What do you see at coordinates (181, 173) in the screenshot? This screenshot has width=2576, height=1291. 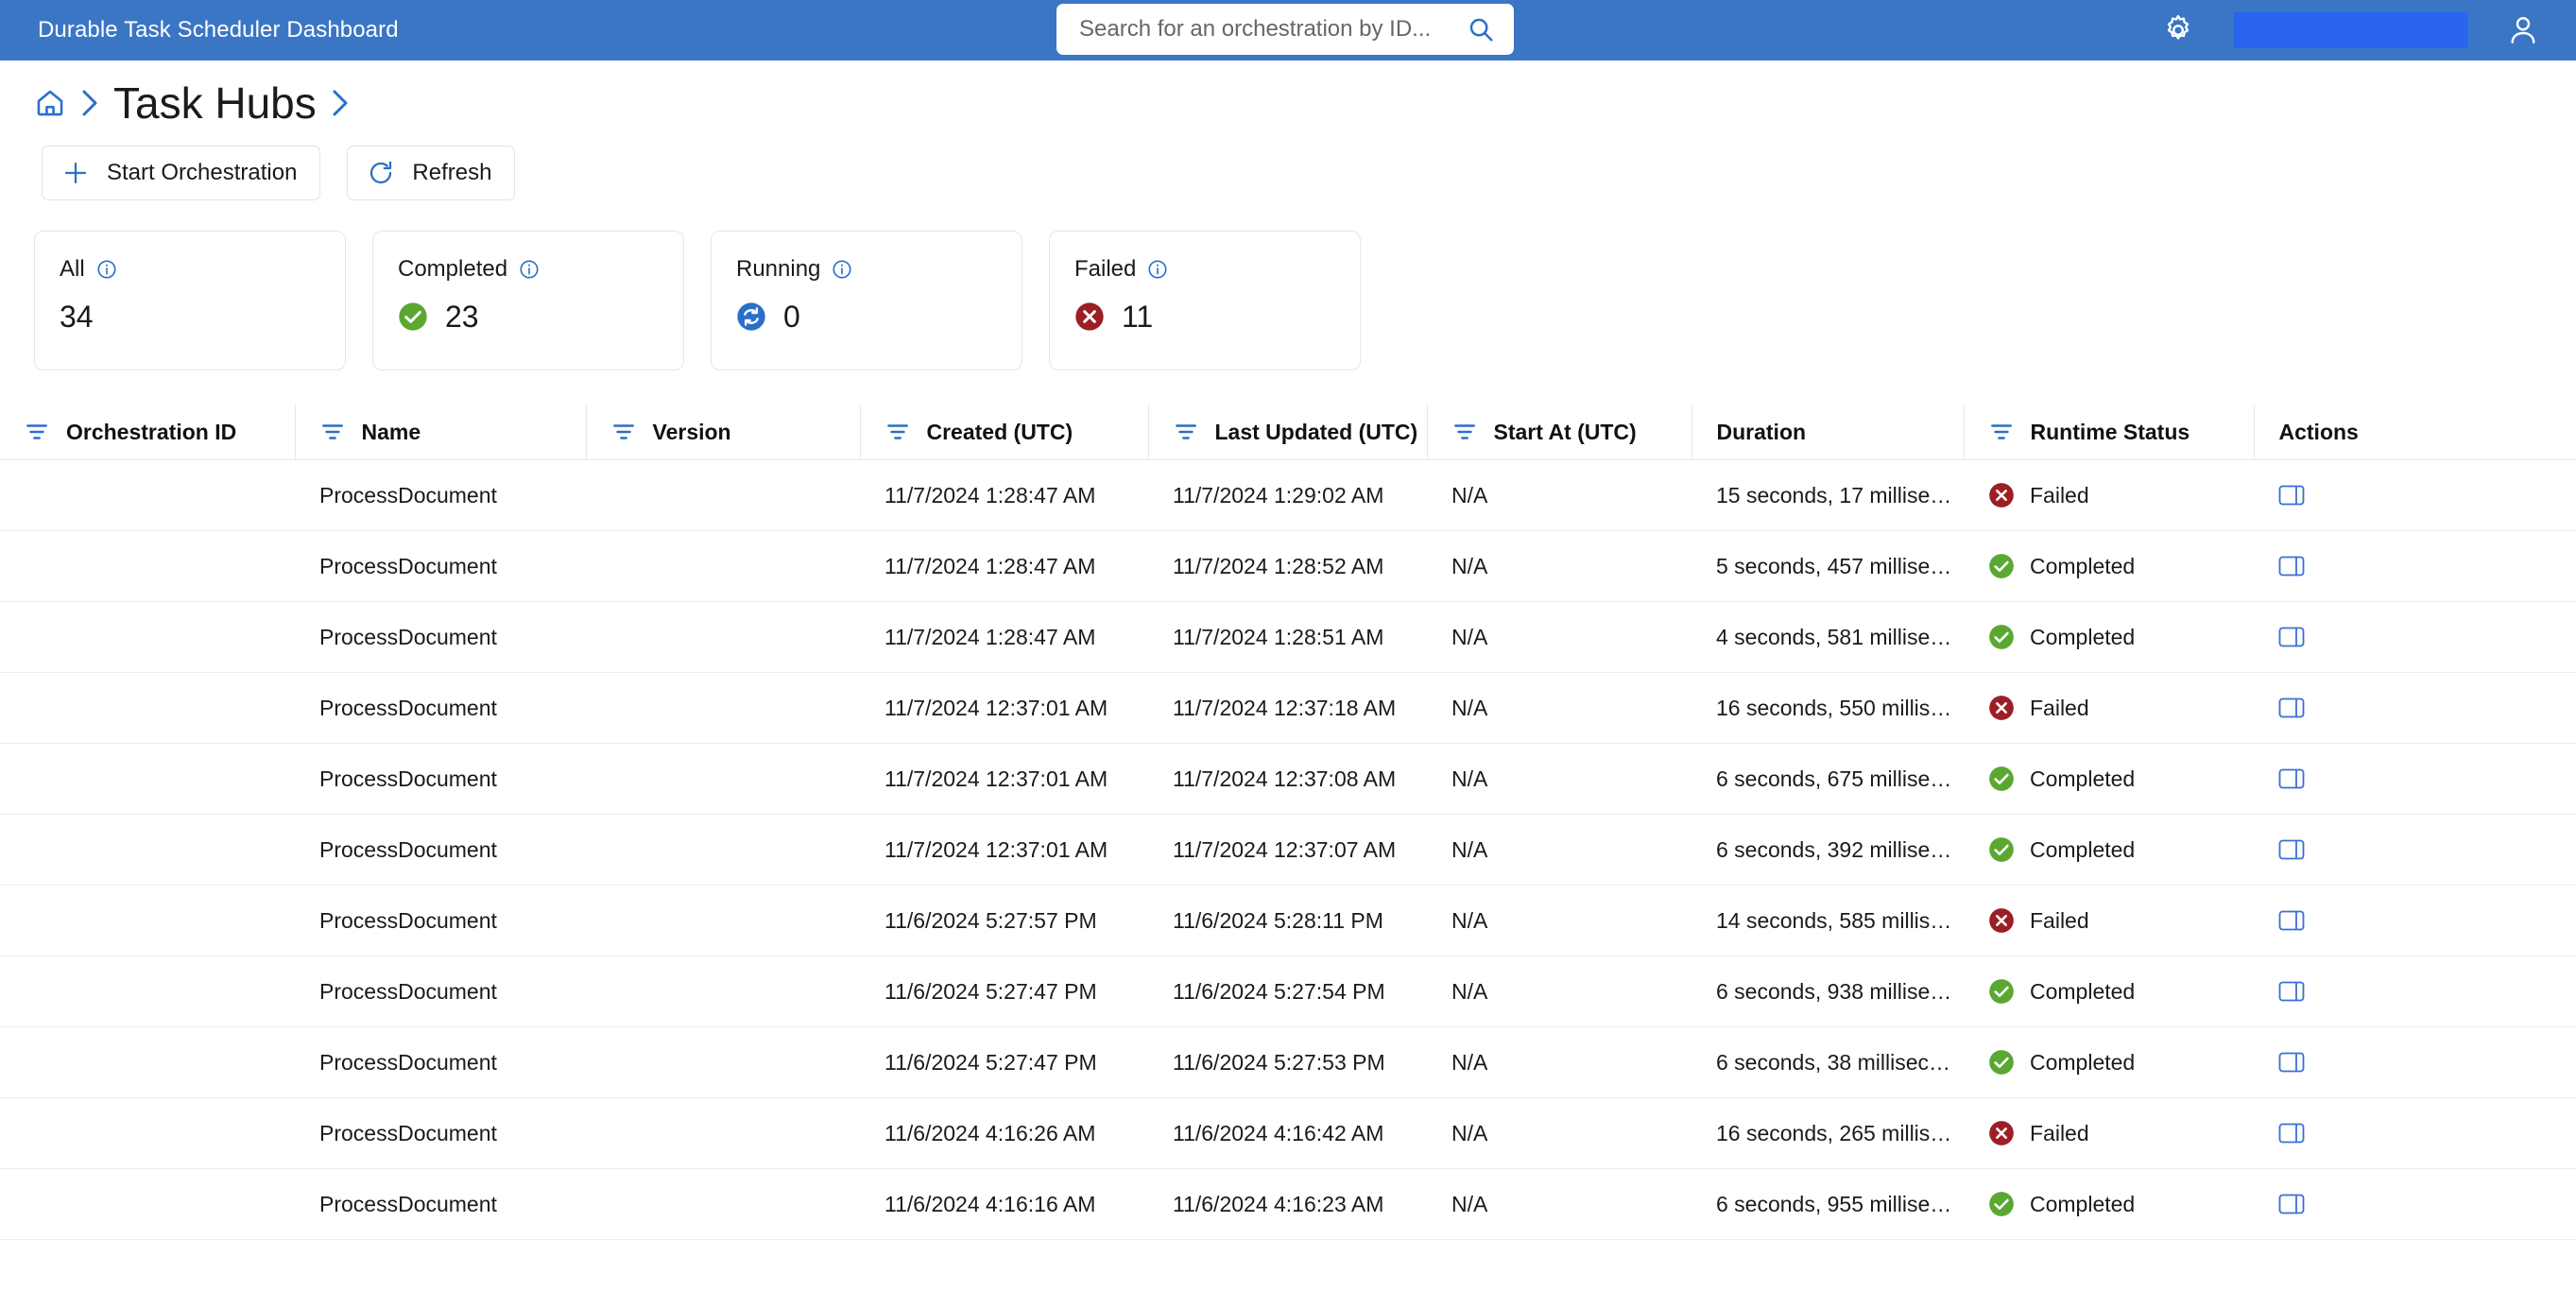 I see `start-orchestration-button: Start Orchestration` at bounding box center [181, 173].